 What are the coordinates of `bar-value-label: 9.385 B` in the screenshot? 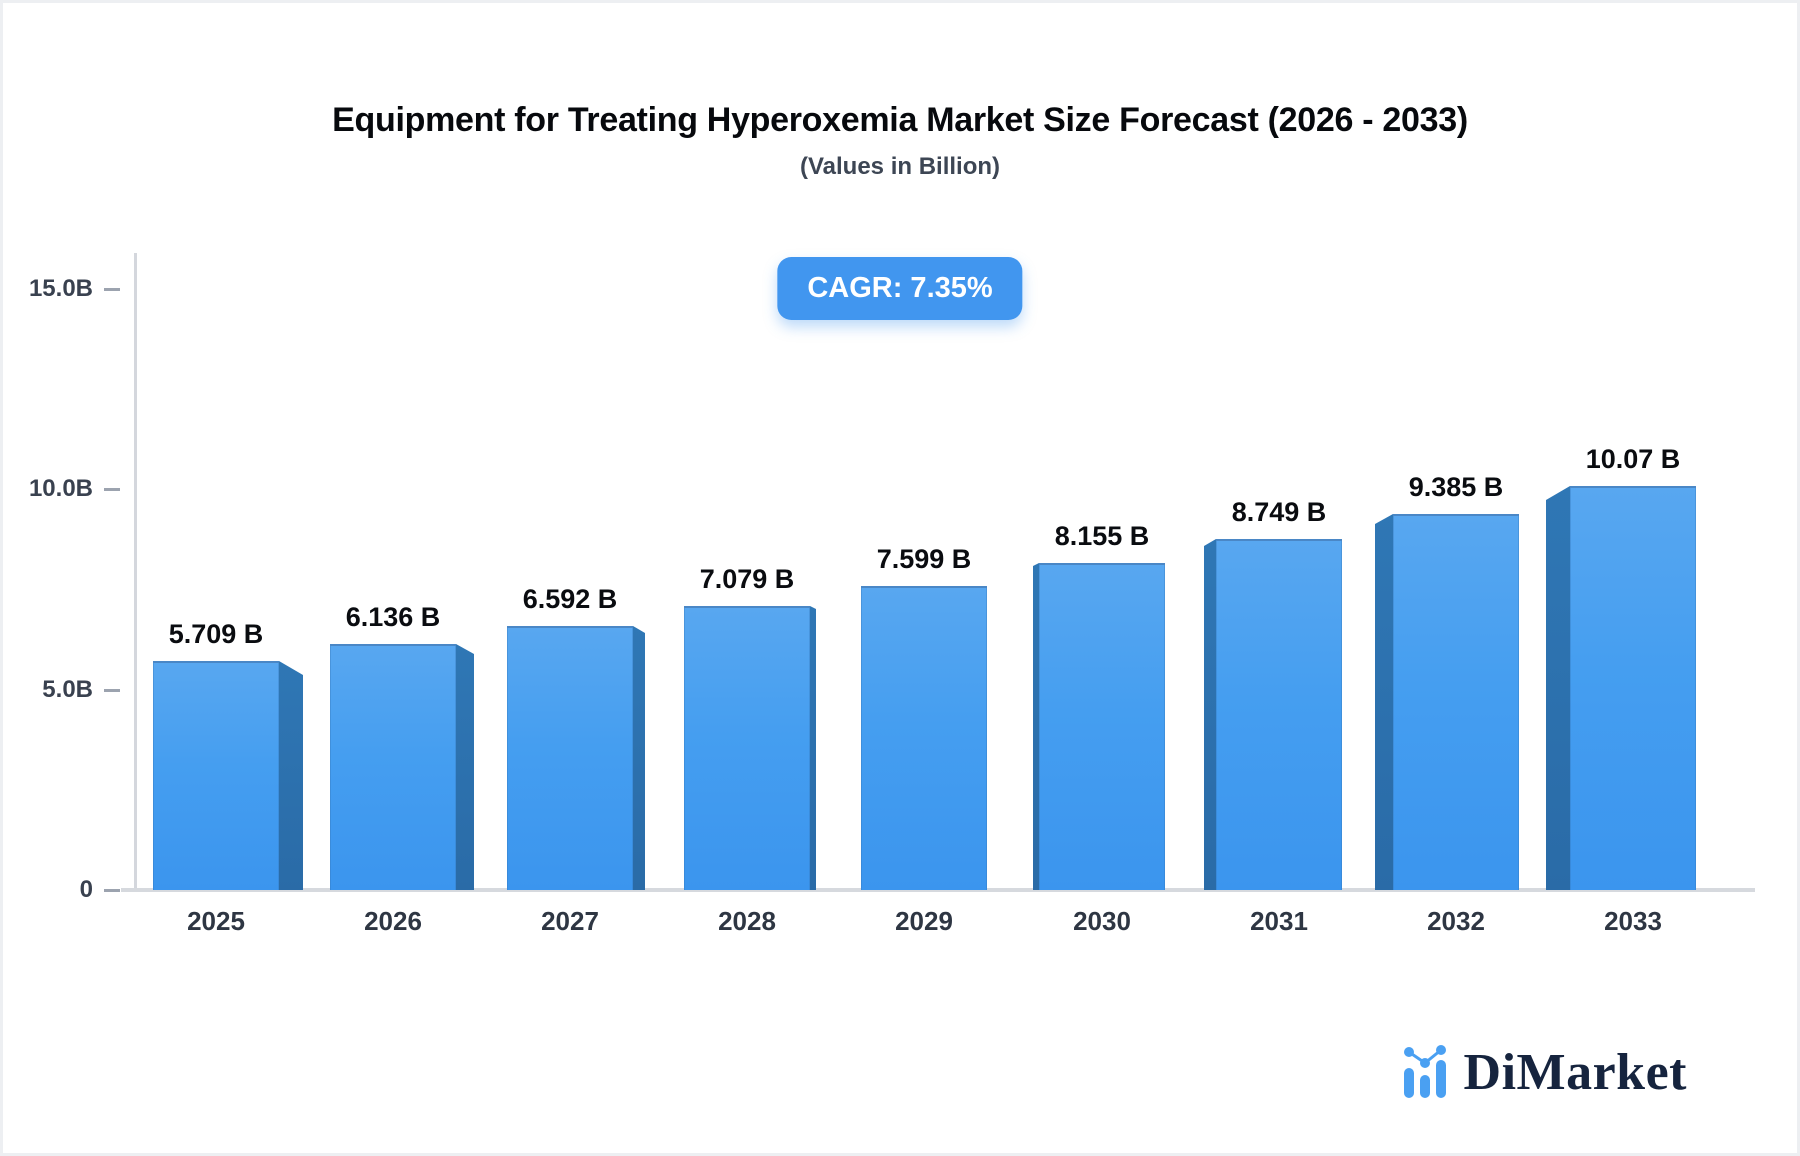 It's located at (1456, 487).